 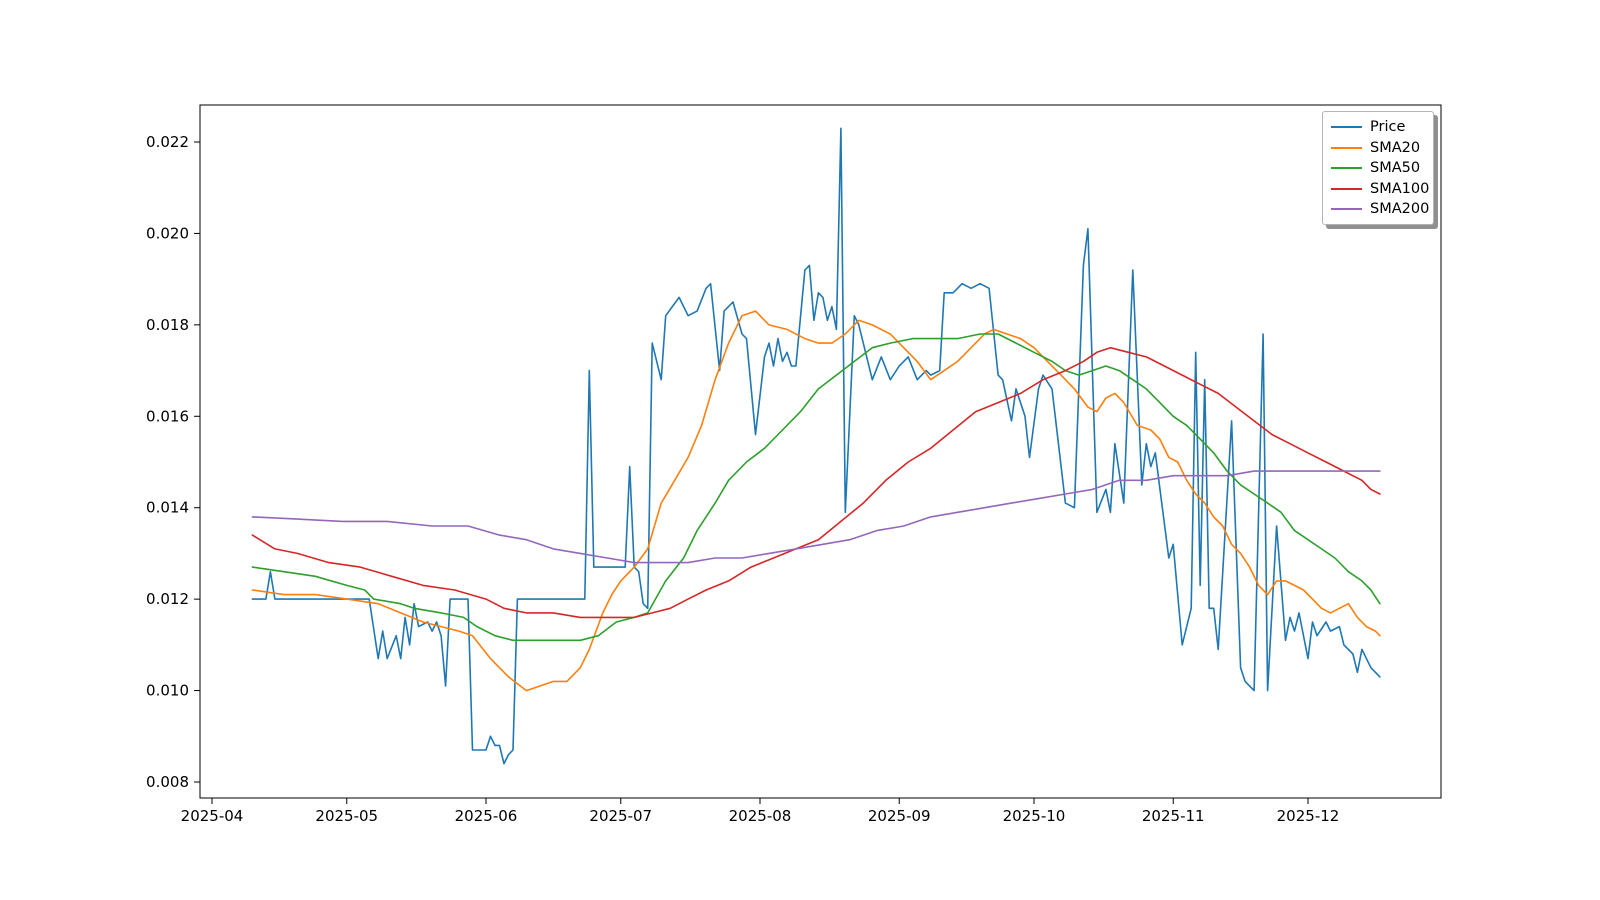 What do you see at coordinates (816, 517) in the screenshot?
I see `series-line-sma200` at bounding box center [816, 517].